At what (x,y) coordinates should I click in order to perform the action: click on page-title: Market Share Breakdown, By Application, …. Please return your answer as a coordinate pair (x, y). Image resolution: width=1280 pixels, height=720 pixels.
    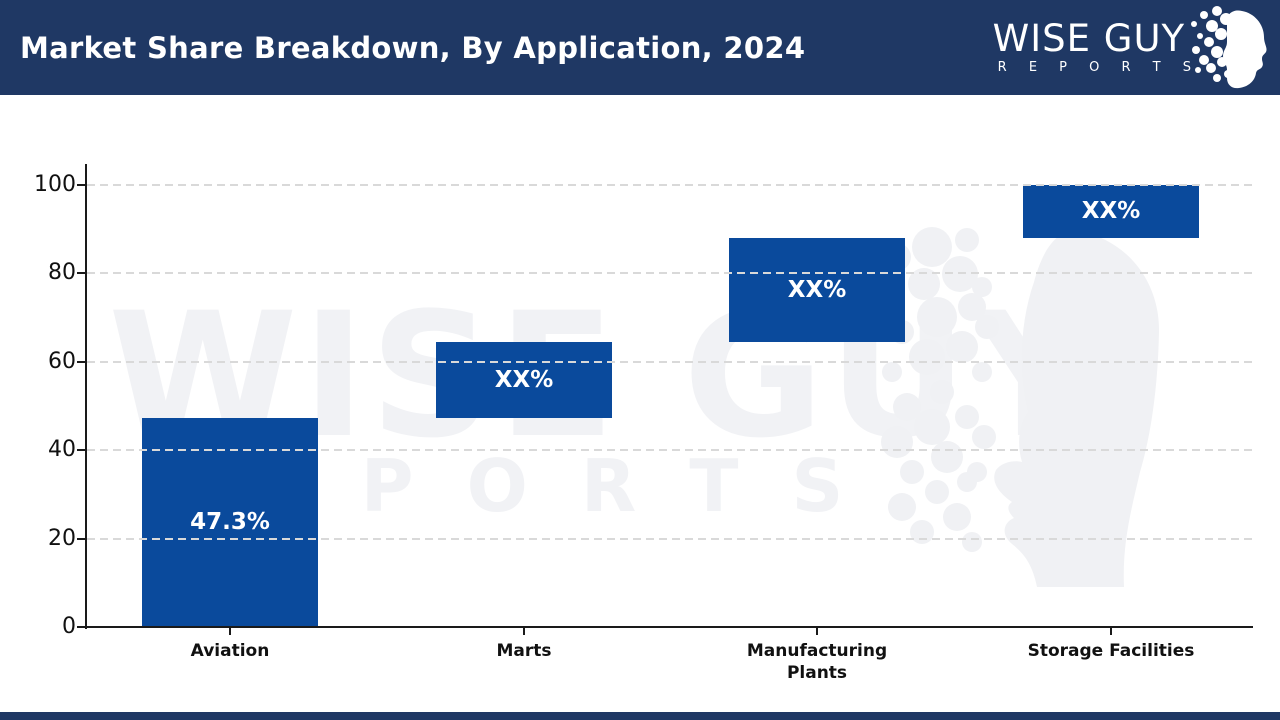
    Looking at the image, I should click on (413, 47).